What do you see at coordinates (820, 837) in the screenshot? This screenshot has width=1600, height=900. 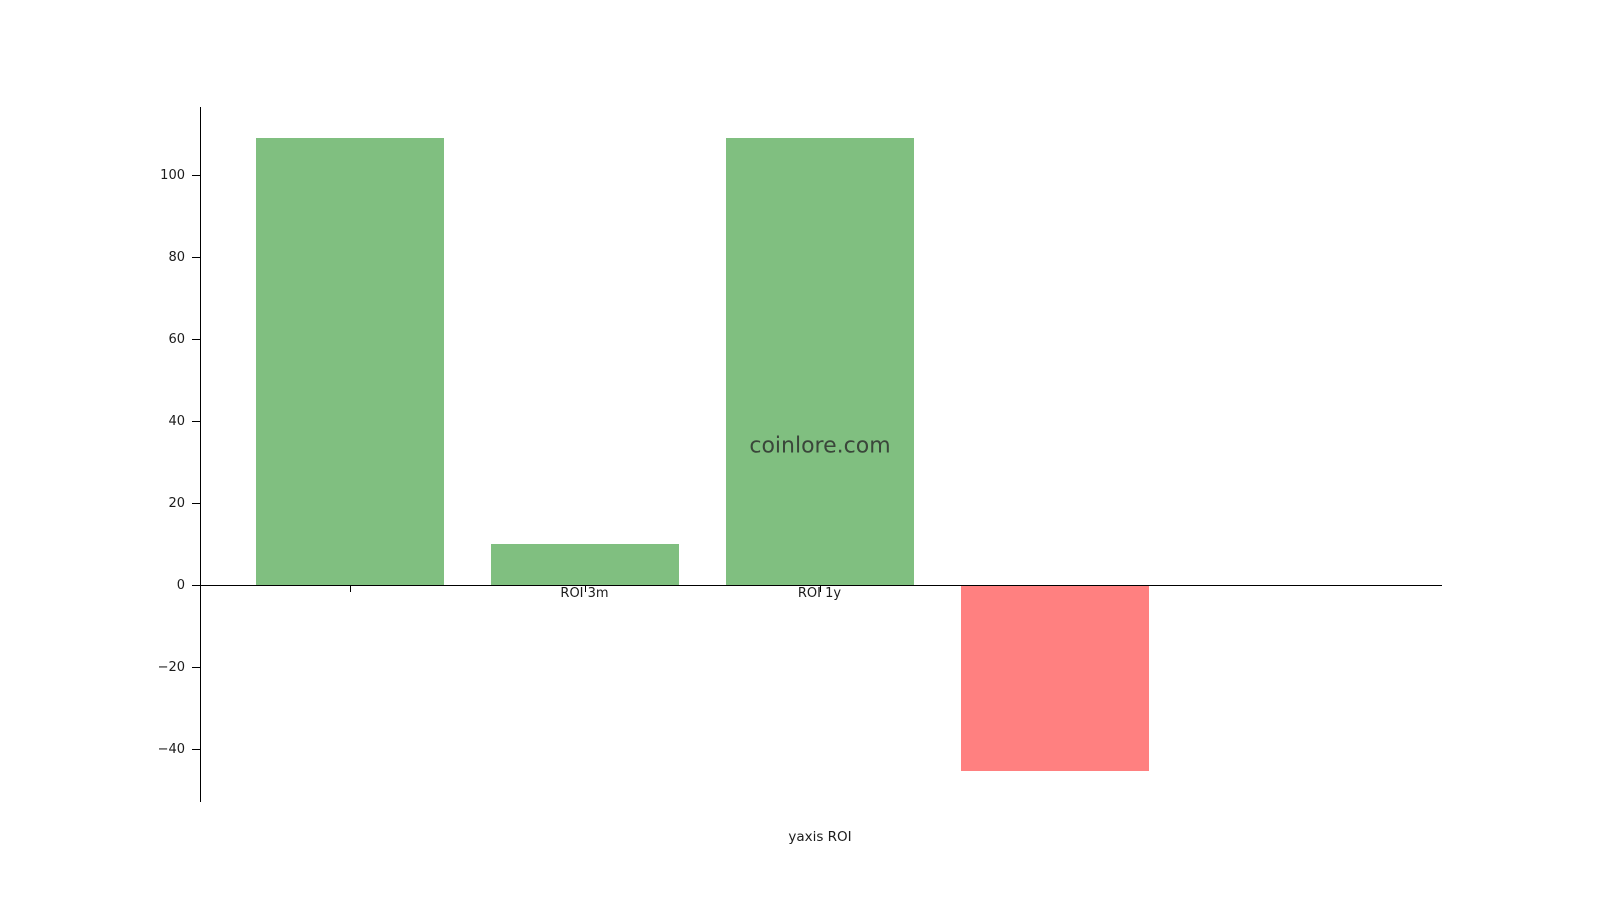 I see `x-axis-title: yaxis ROI` at bounding box center [820, 837].